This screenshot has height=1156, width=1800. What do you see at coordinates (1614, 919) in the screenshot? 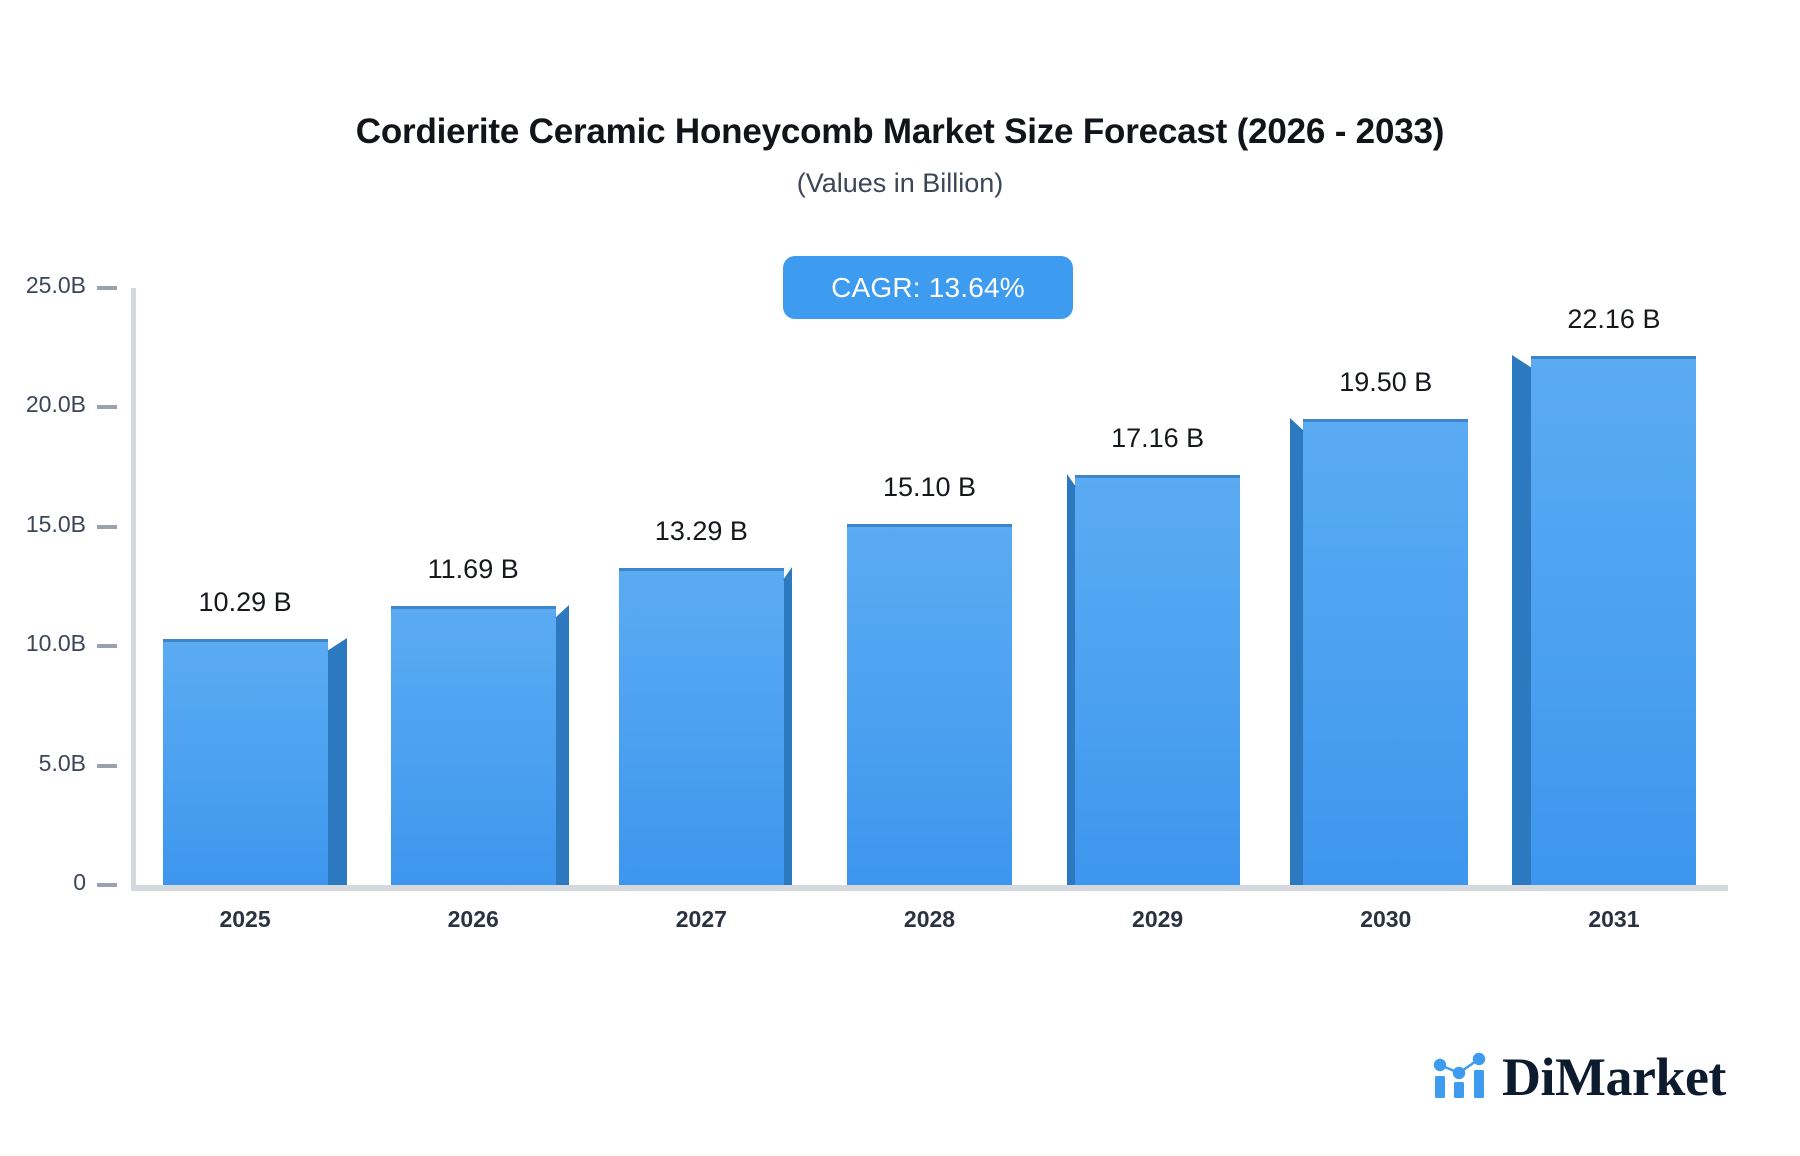
I see `x-tick-label: 2031` at bounding box center [1614, 919].